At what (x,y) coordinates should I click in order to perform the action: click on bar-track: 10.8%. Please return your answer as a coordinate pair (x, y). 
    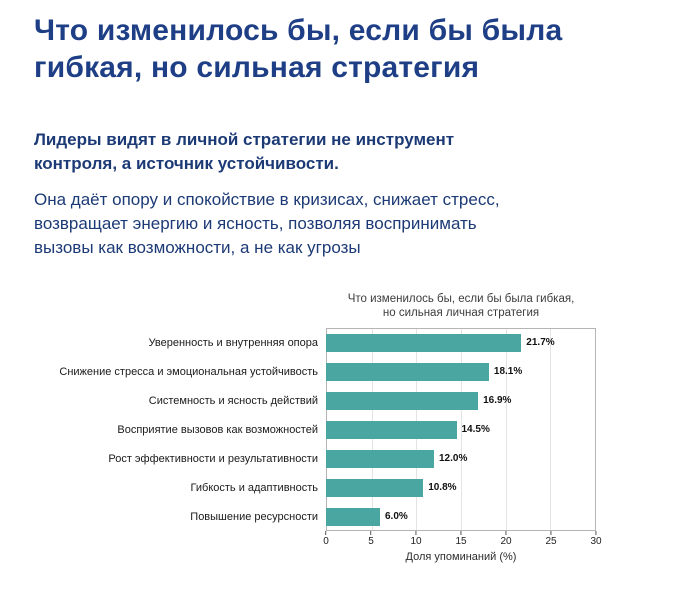
    Looking at the image, I should click on (461, 487).